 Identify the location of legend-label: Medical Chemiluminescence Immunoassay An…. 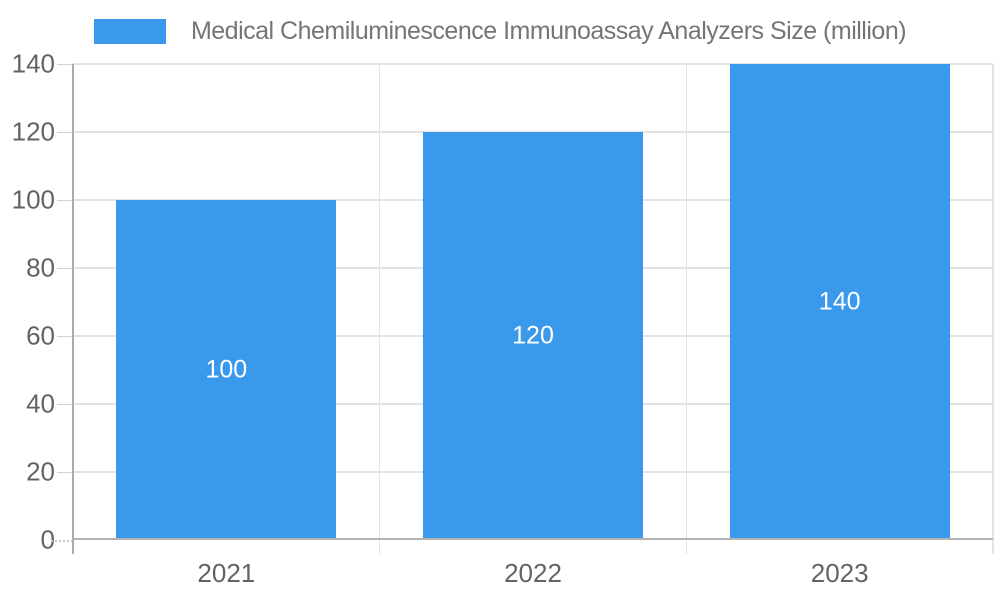
(548, 31).